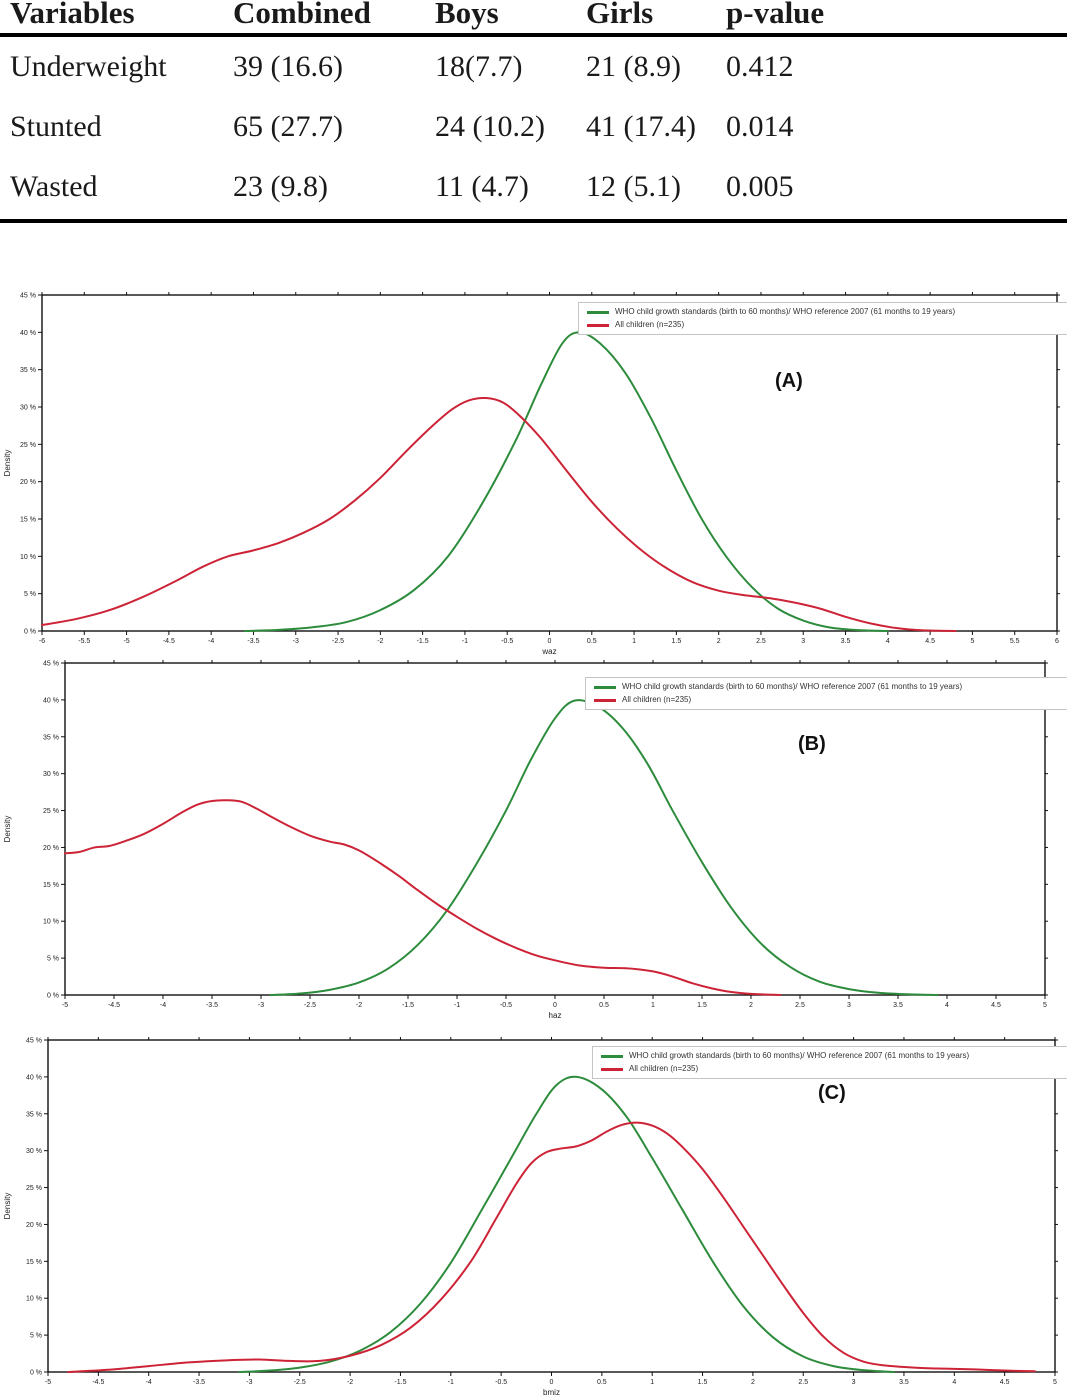 The width and height of the screenshot is (1067, 1395). Describe the element at coordinates (620, 15) in the screenshot. I see `col-header-girls: Girls` at that location.